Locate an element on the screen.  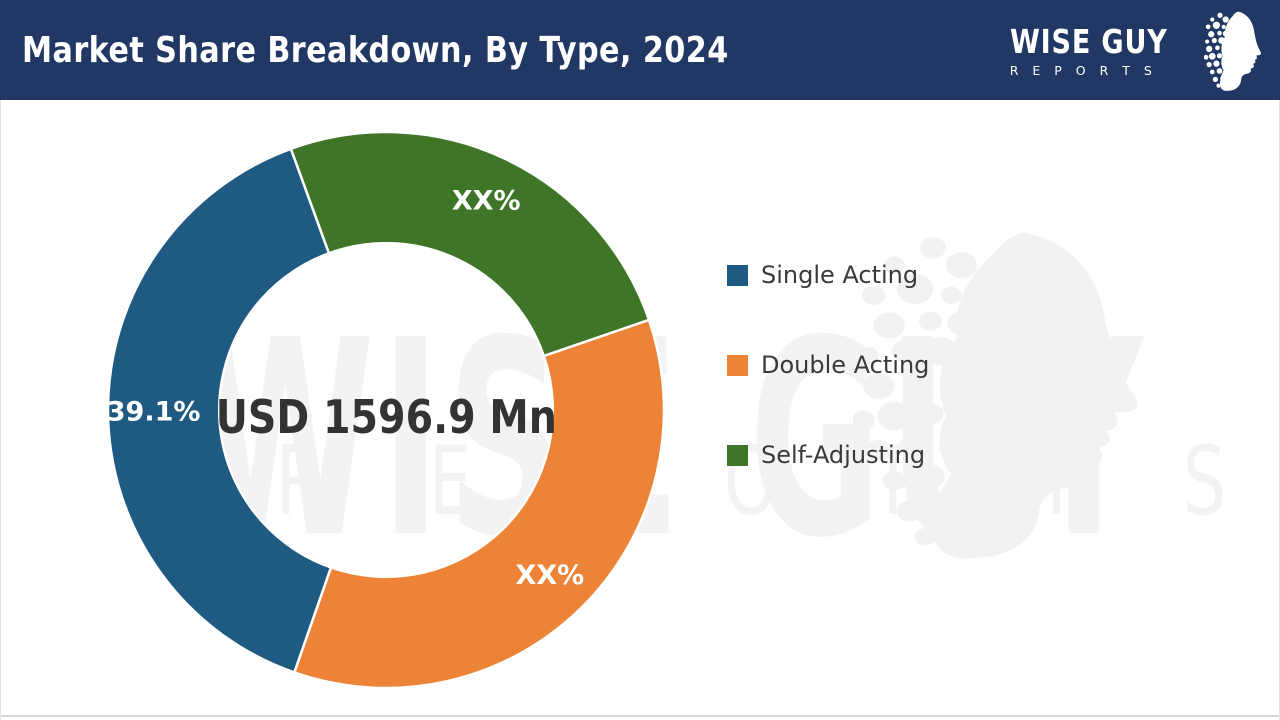
legend-item-double-acting: Double Acting is located at coordinates (828, 365).